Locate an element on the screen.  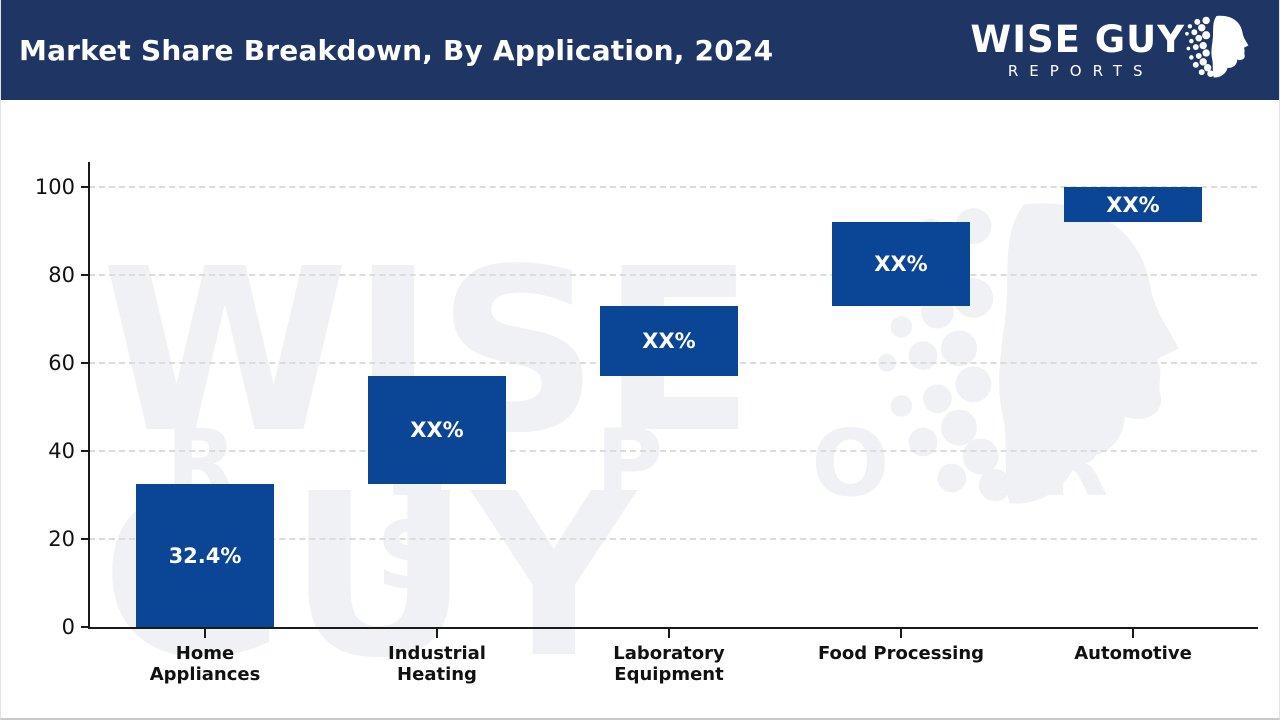
y-axis-tick-label: 20 is located at coordinates (61, 539).